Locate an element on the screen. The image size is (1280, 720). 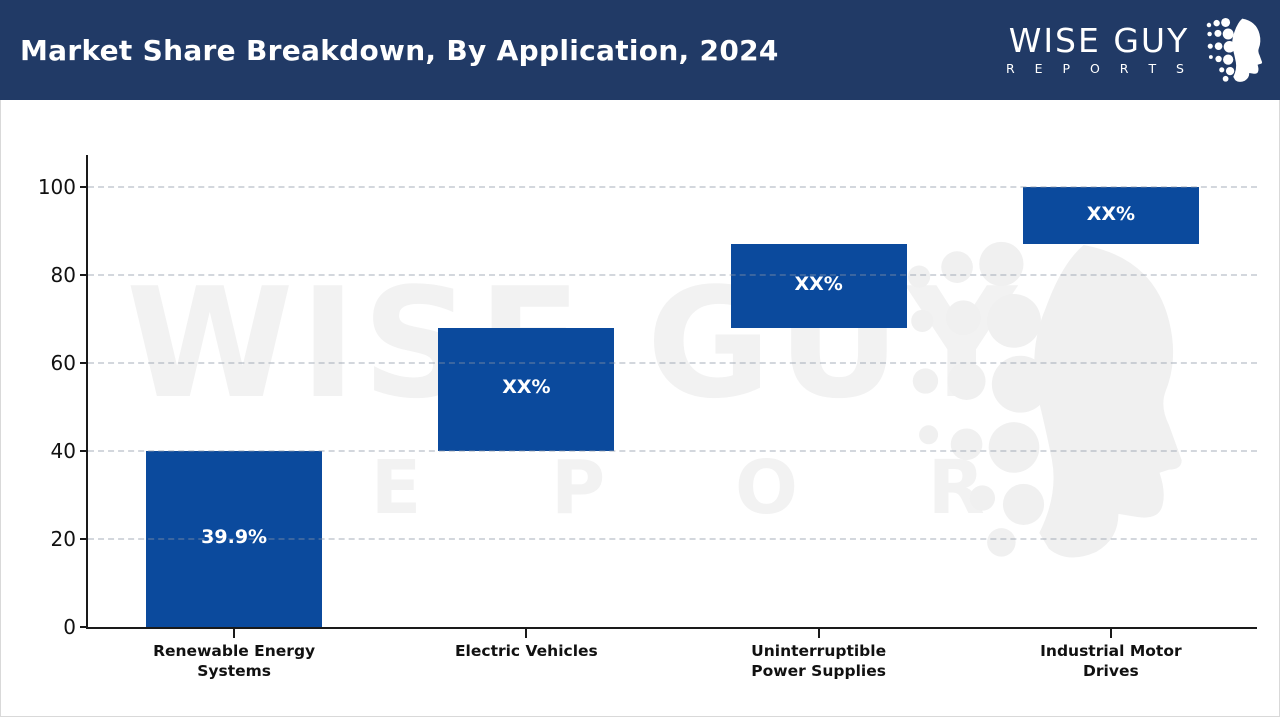
watermark-head-of-dots-icon is located at coordinates (1045, 399).